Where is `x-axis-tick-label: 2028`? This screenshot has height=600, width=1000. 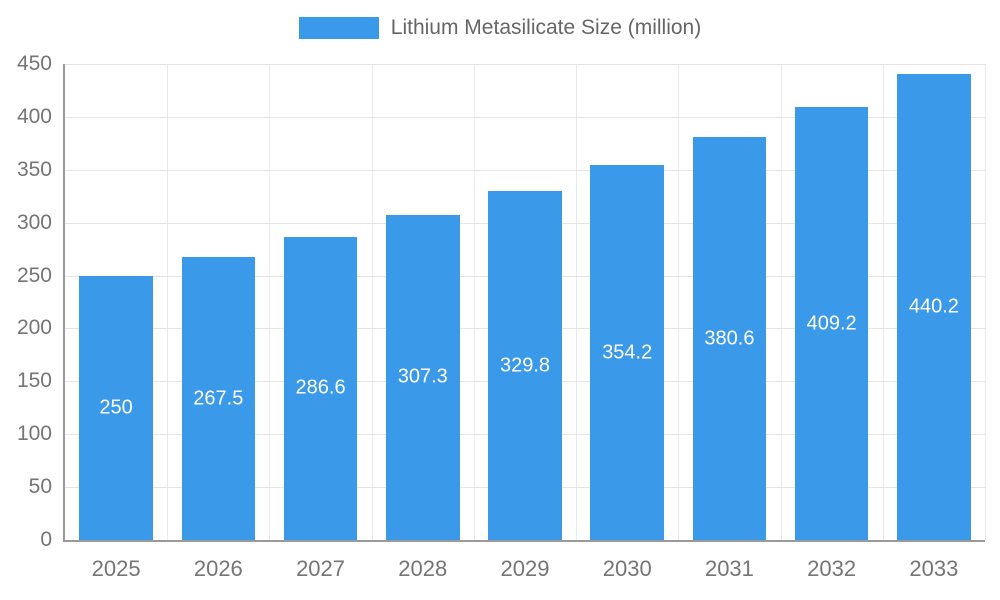
x-axis-tick-label: 2028 is located at coordinates (423, 568).